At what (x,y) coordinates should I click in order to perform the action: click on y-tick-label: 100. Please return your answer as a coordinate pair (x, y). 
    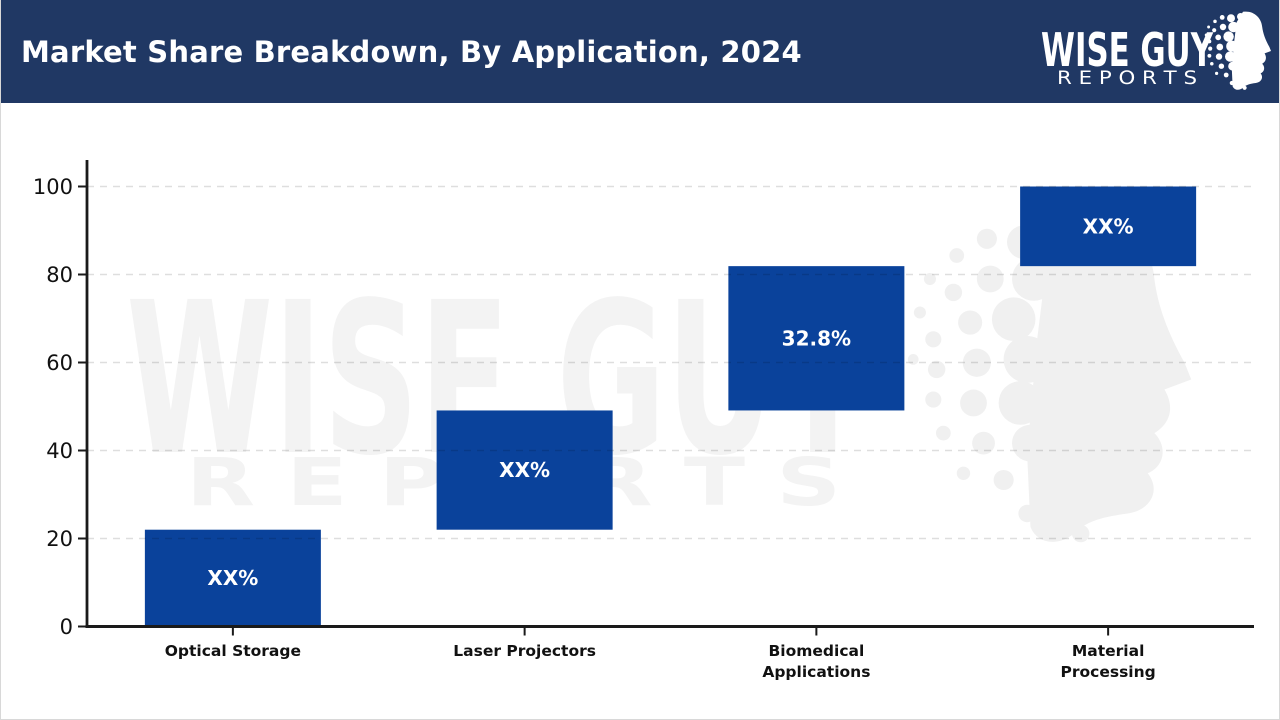
    Looking at the image, I should click on (53, 187).